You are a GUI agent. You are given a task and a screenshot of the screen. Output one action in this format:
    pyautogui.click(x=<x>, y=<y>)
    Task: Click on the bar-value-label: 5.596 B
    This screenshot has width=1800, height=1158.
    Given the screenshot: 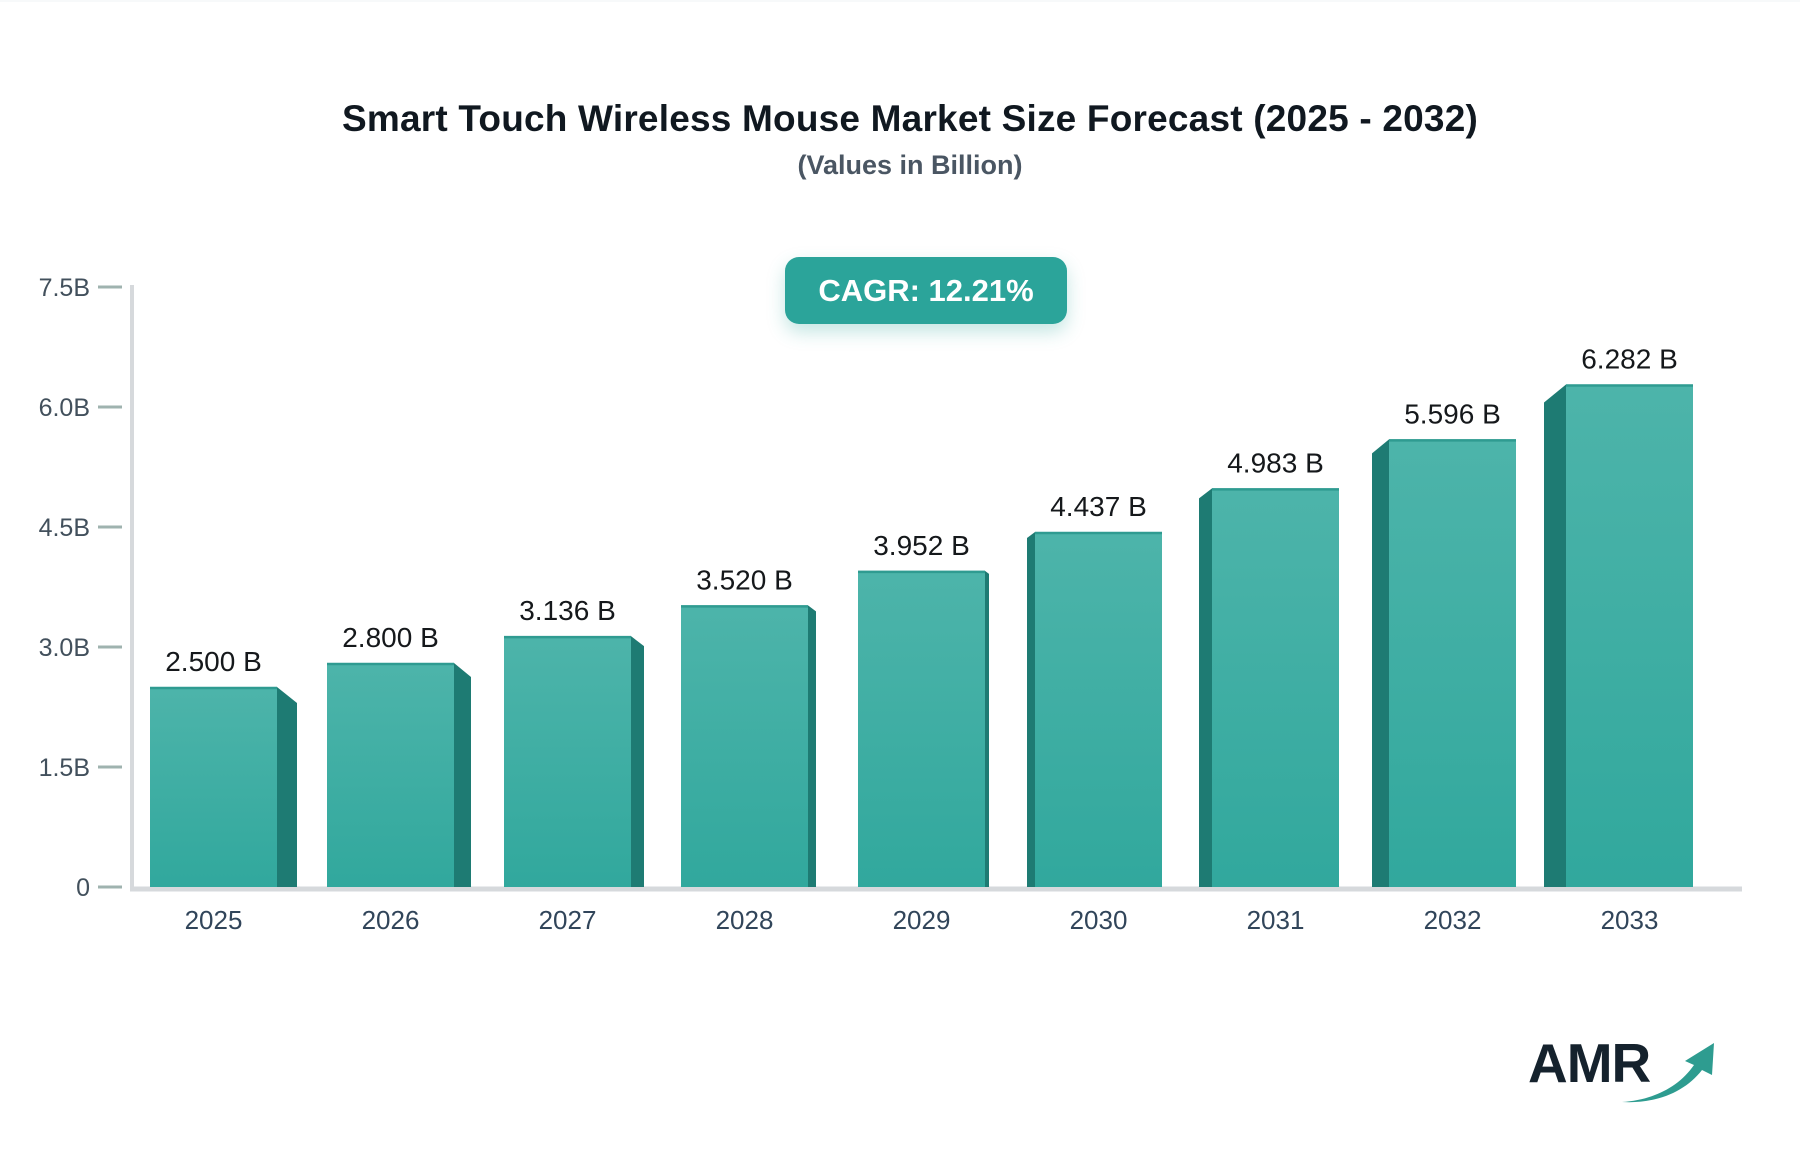 What is the action you would take?
    pyautogui.click(x=1452, y=413)
    